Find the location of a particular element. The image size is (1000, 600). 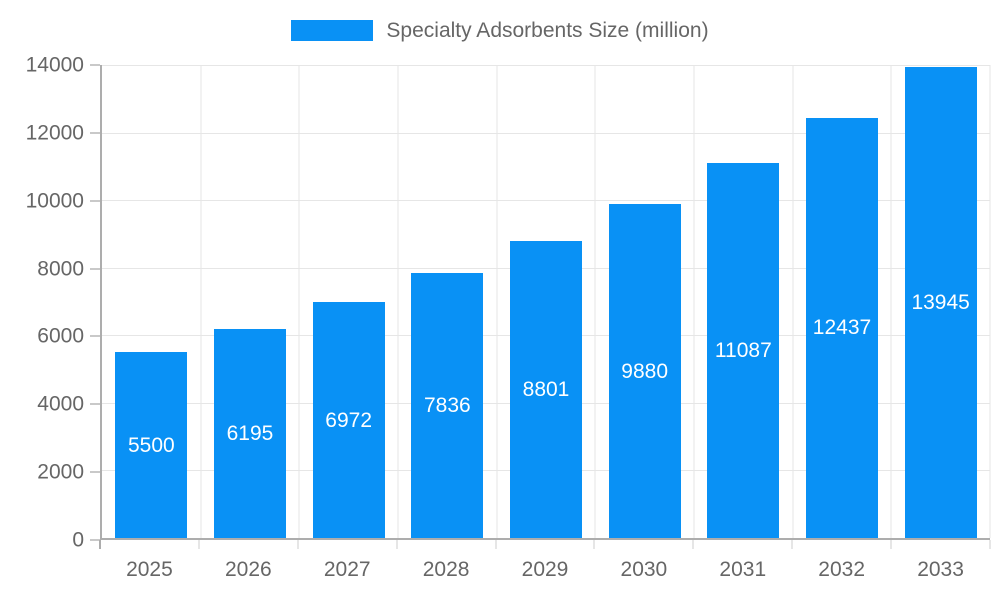

y-axis-tick-label: 0 is located at coordinates (78, 540).